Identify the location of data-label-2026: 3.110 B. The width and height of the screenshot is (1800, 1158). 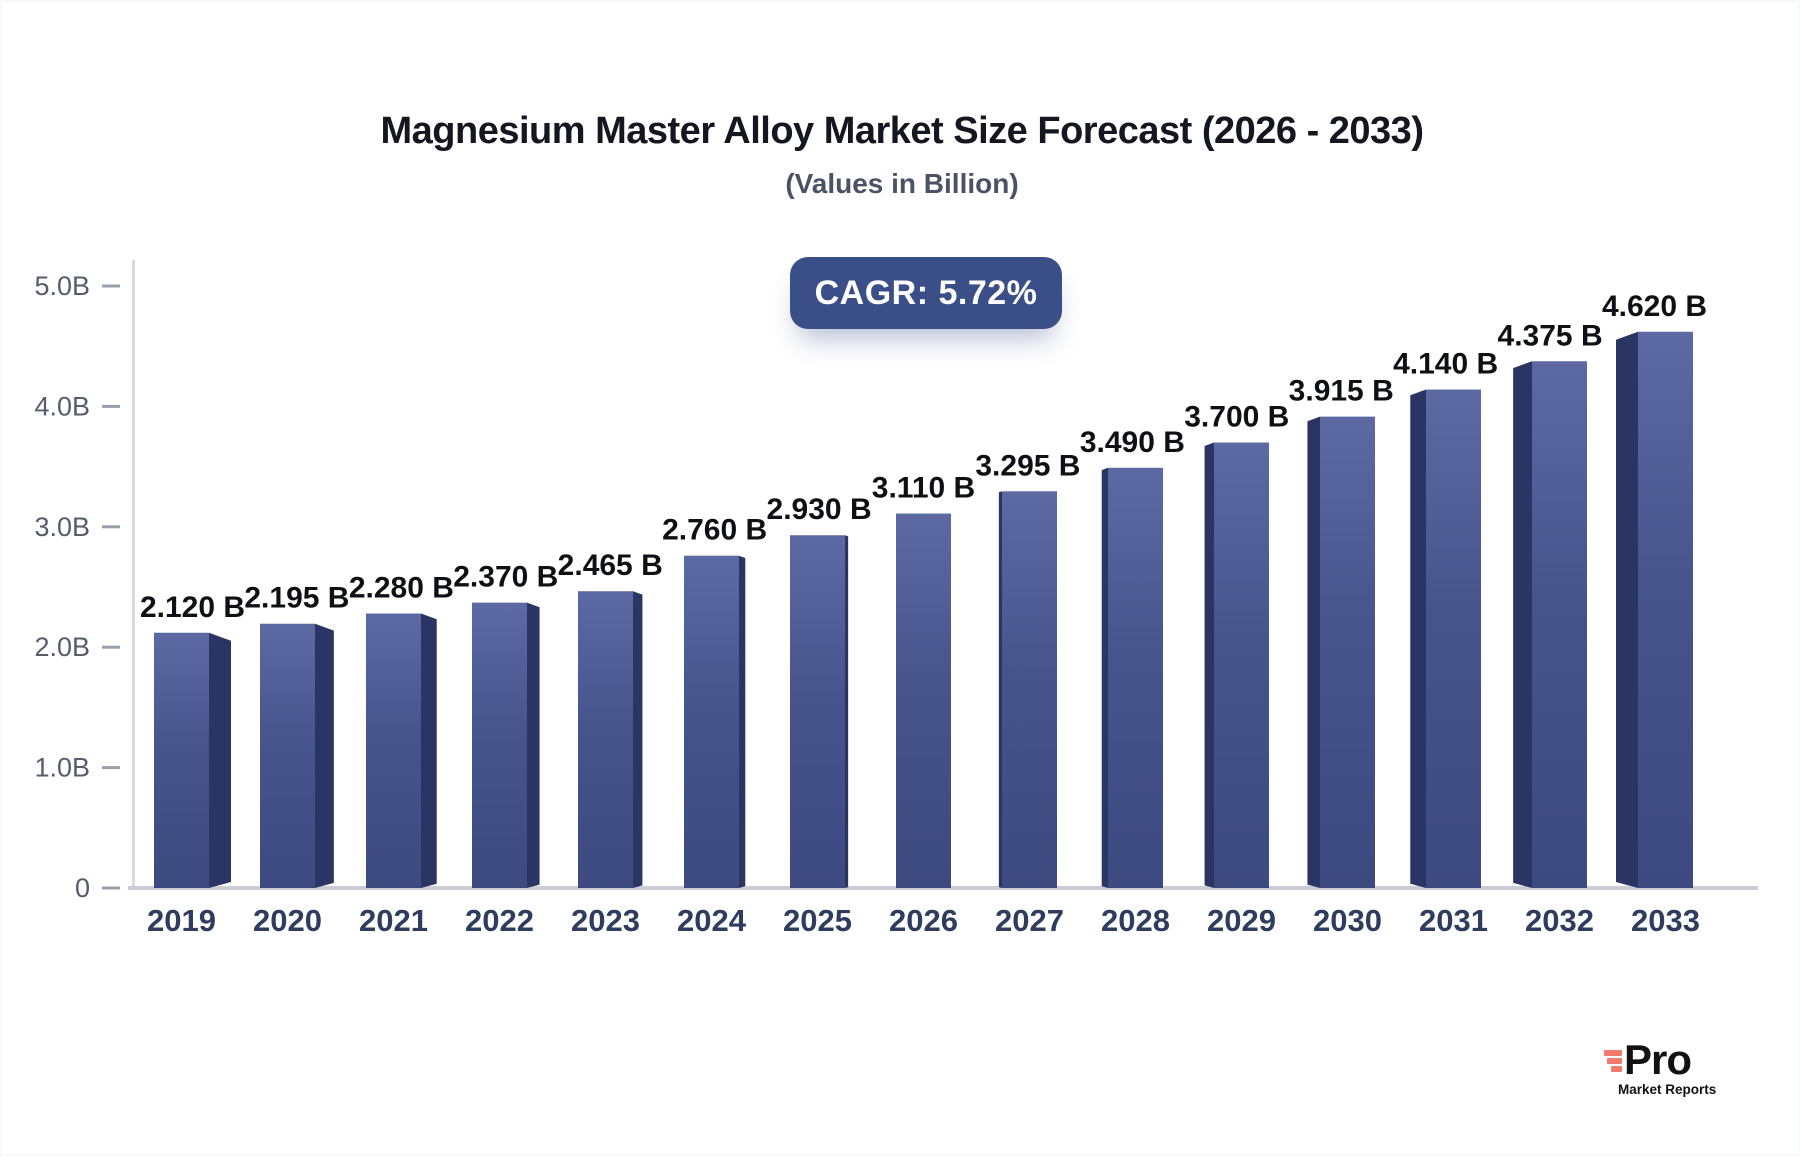
(923, 488).